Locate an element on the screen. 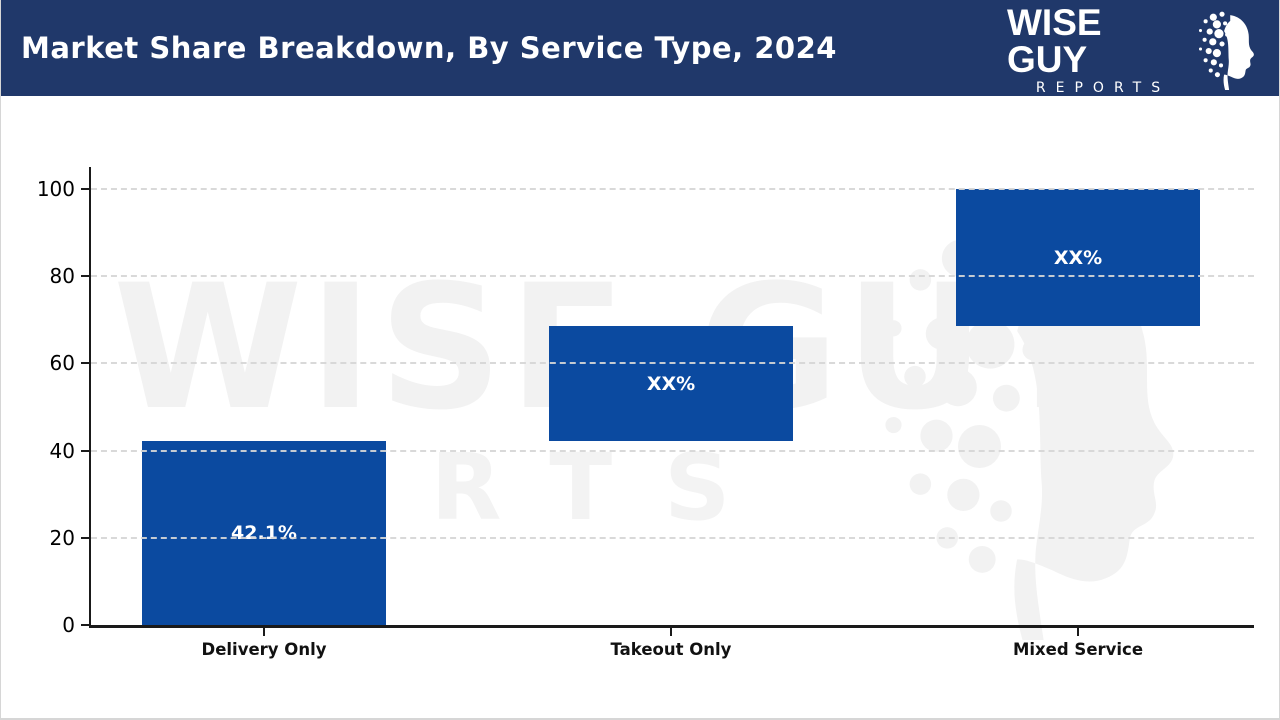 This screenshot has height=720, width=1280. y-tick-label: 40 is located at coordinates (62, 450).